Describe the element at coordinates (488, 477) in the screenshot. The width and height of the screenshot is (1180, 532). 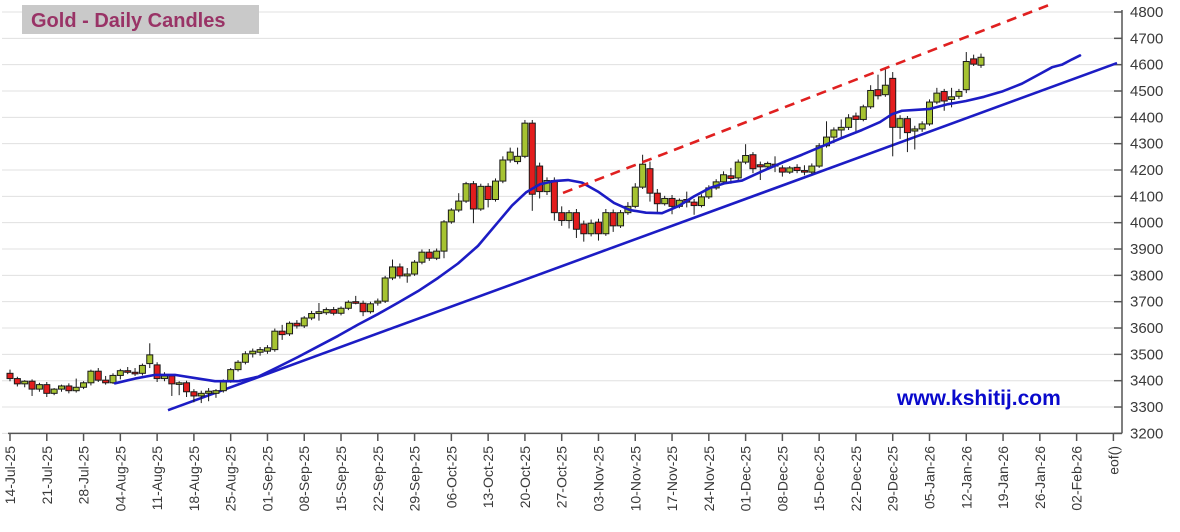
I see `x-axis-label: 13-Oct-25` at that location.